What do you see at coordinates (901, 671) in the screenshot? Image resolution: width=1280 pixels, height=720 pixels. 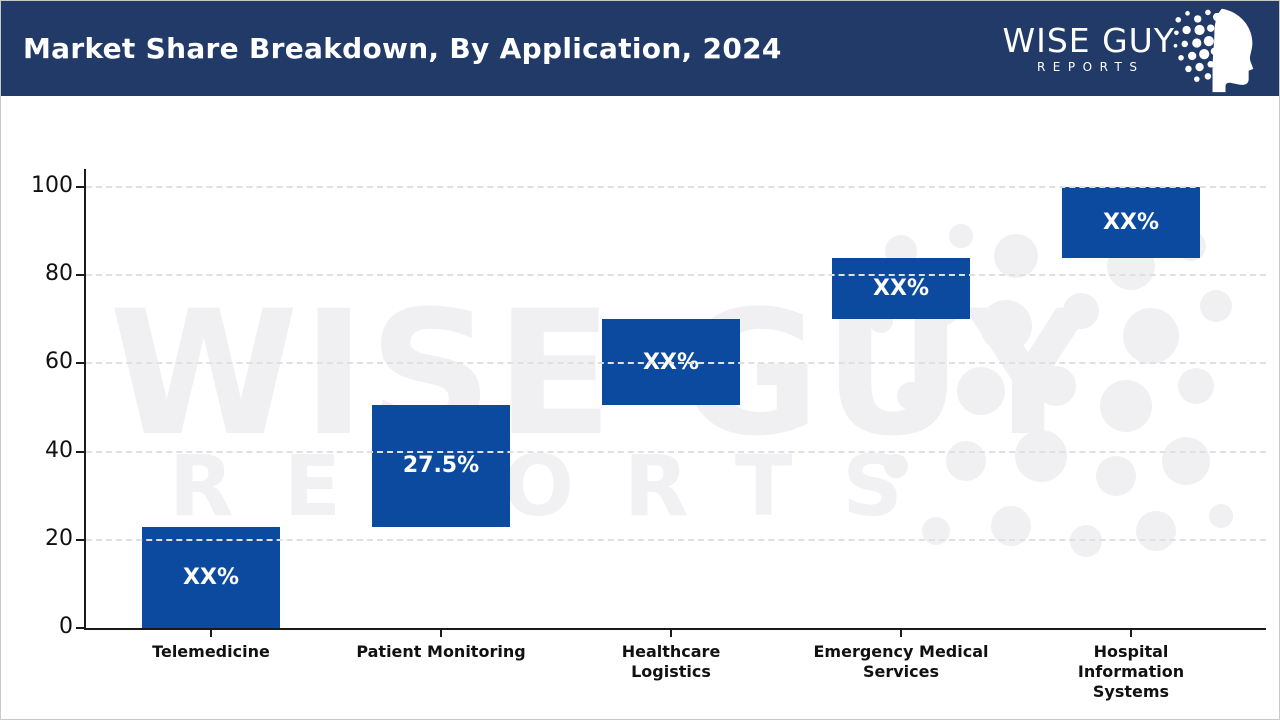 I see `x-category-label-line: Services` at bounding box center [901, 671].